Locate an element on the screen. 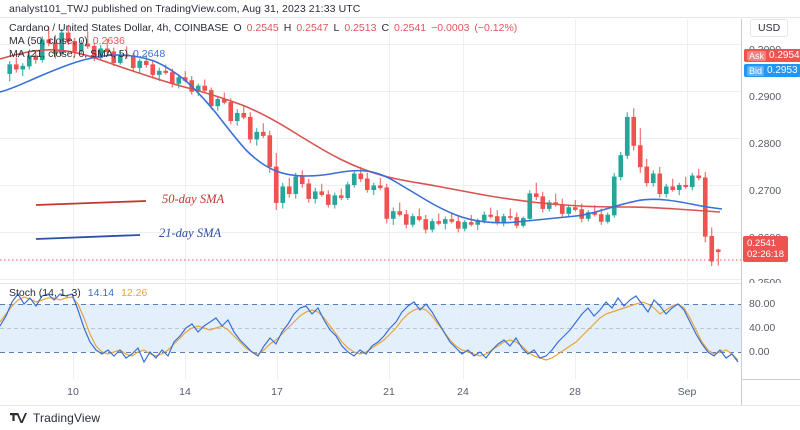 This screenshot has width=800, height=430. stochastic-legend: Stoch (14, 1, 3) 14.14 12.26 is located at coordinates (78, 293).